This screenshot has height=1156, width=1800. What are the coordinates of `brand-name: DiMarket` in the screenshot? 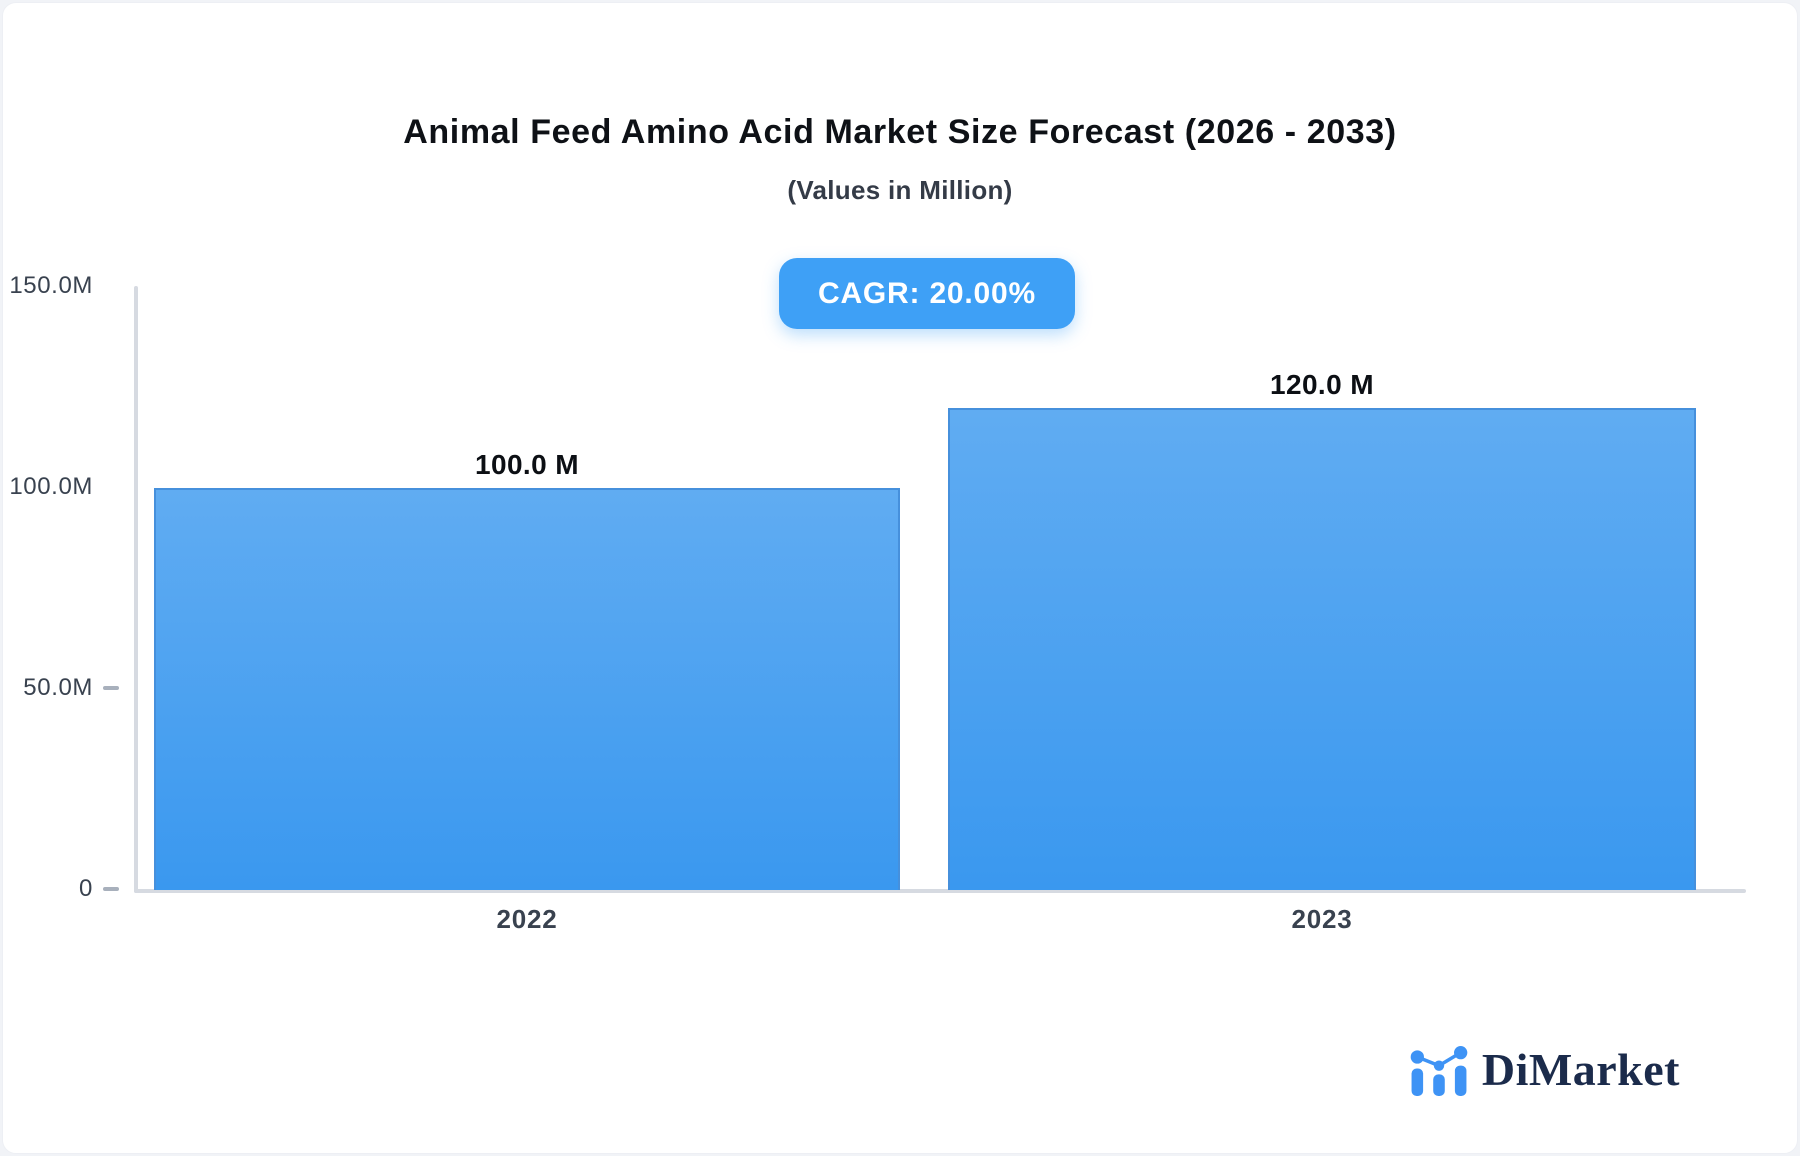 It's located at (1580, 1069).